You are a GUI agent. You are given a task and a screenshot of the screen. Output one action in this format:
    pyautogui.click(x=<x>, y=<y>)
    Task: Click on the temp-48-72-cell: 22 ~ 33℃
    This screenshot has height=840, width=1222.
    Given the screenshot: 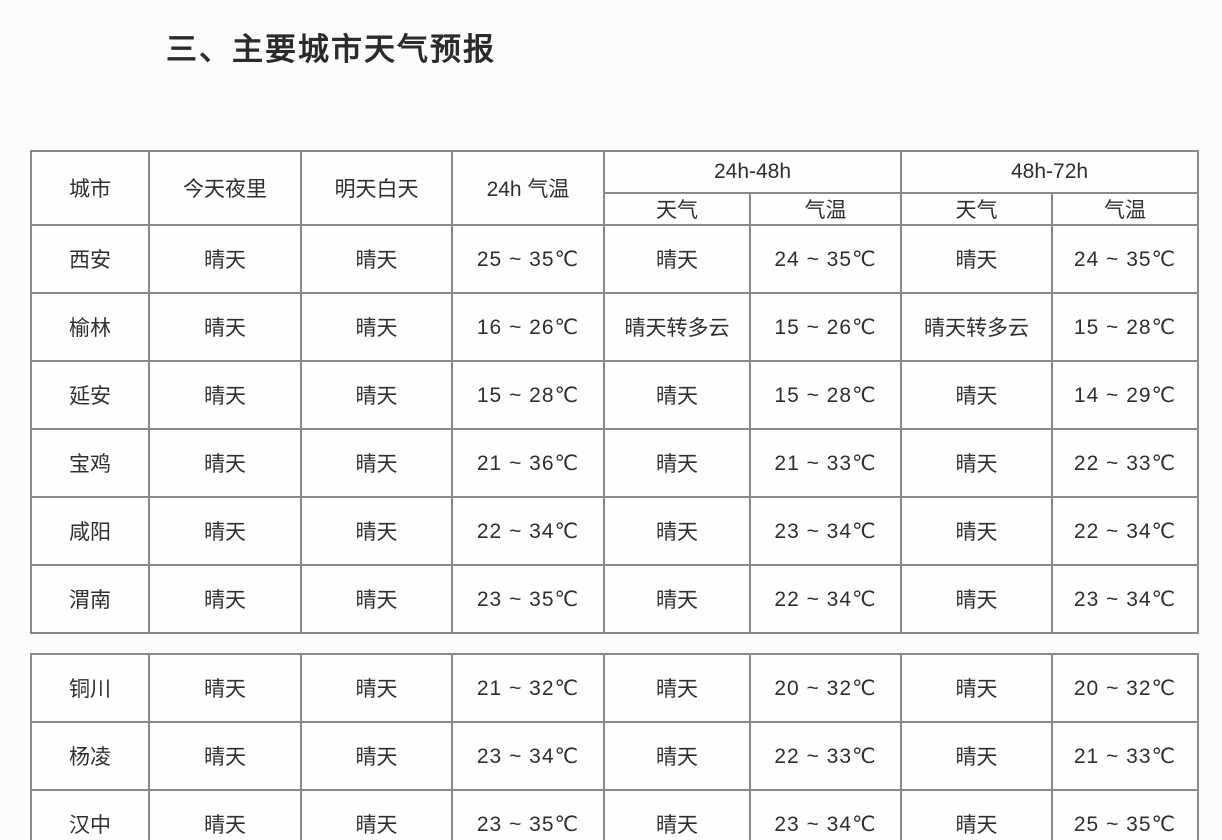 What is the action you would take?
    pyautogui.click(x=1125, y=463)
    